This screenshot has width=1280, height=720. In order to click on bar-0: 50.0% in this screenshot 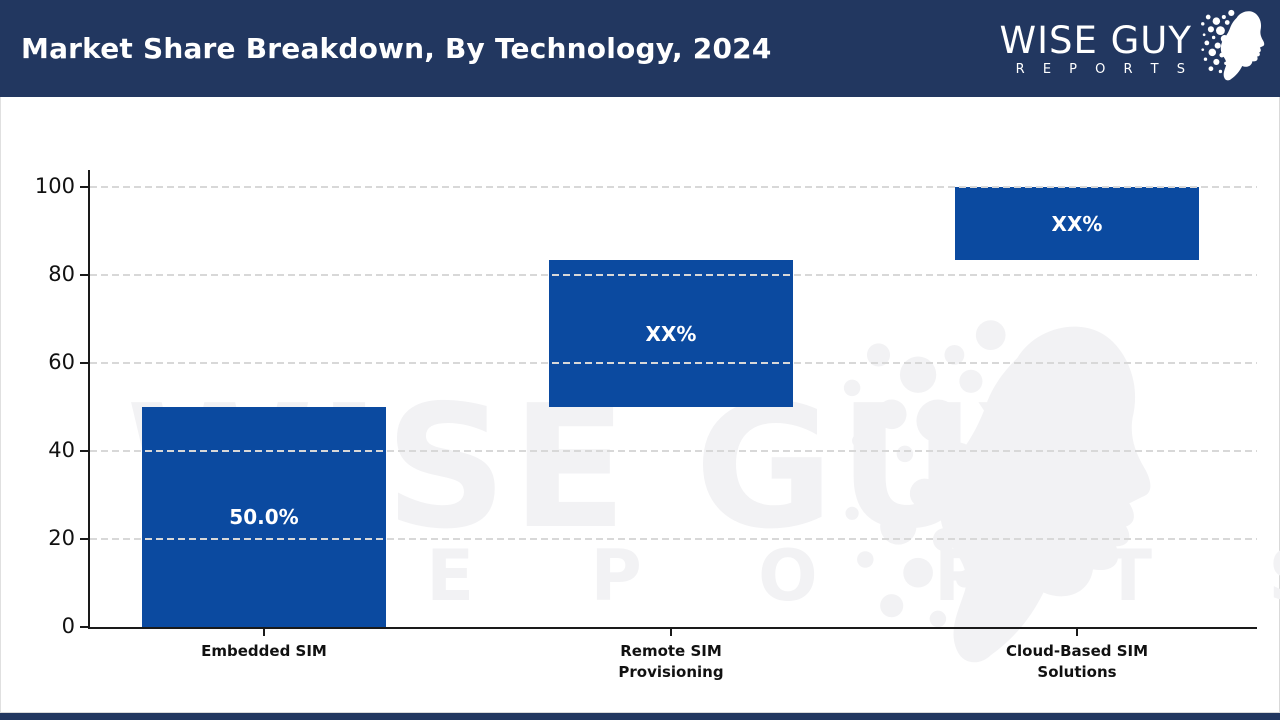, I will do `click(264, 517)`.